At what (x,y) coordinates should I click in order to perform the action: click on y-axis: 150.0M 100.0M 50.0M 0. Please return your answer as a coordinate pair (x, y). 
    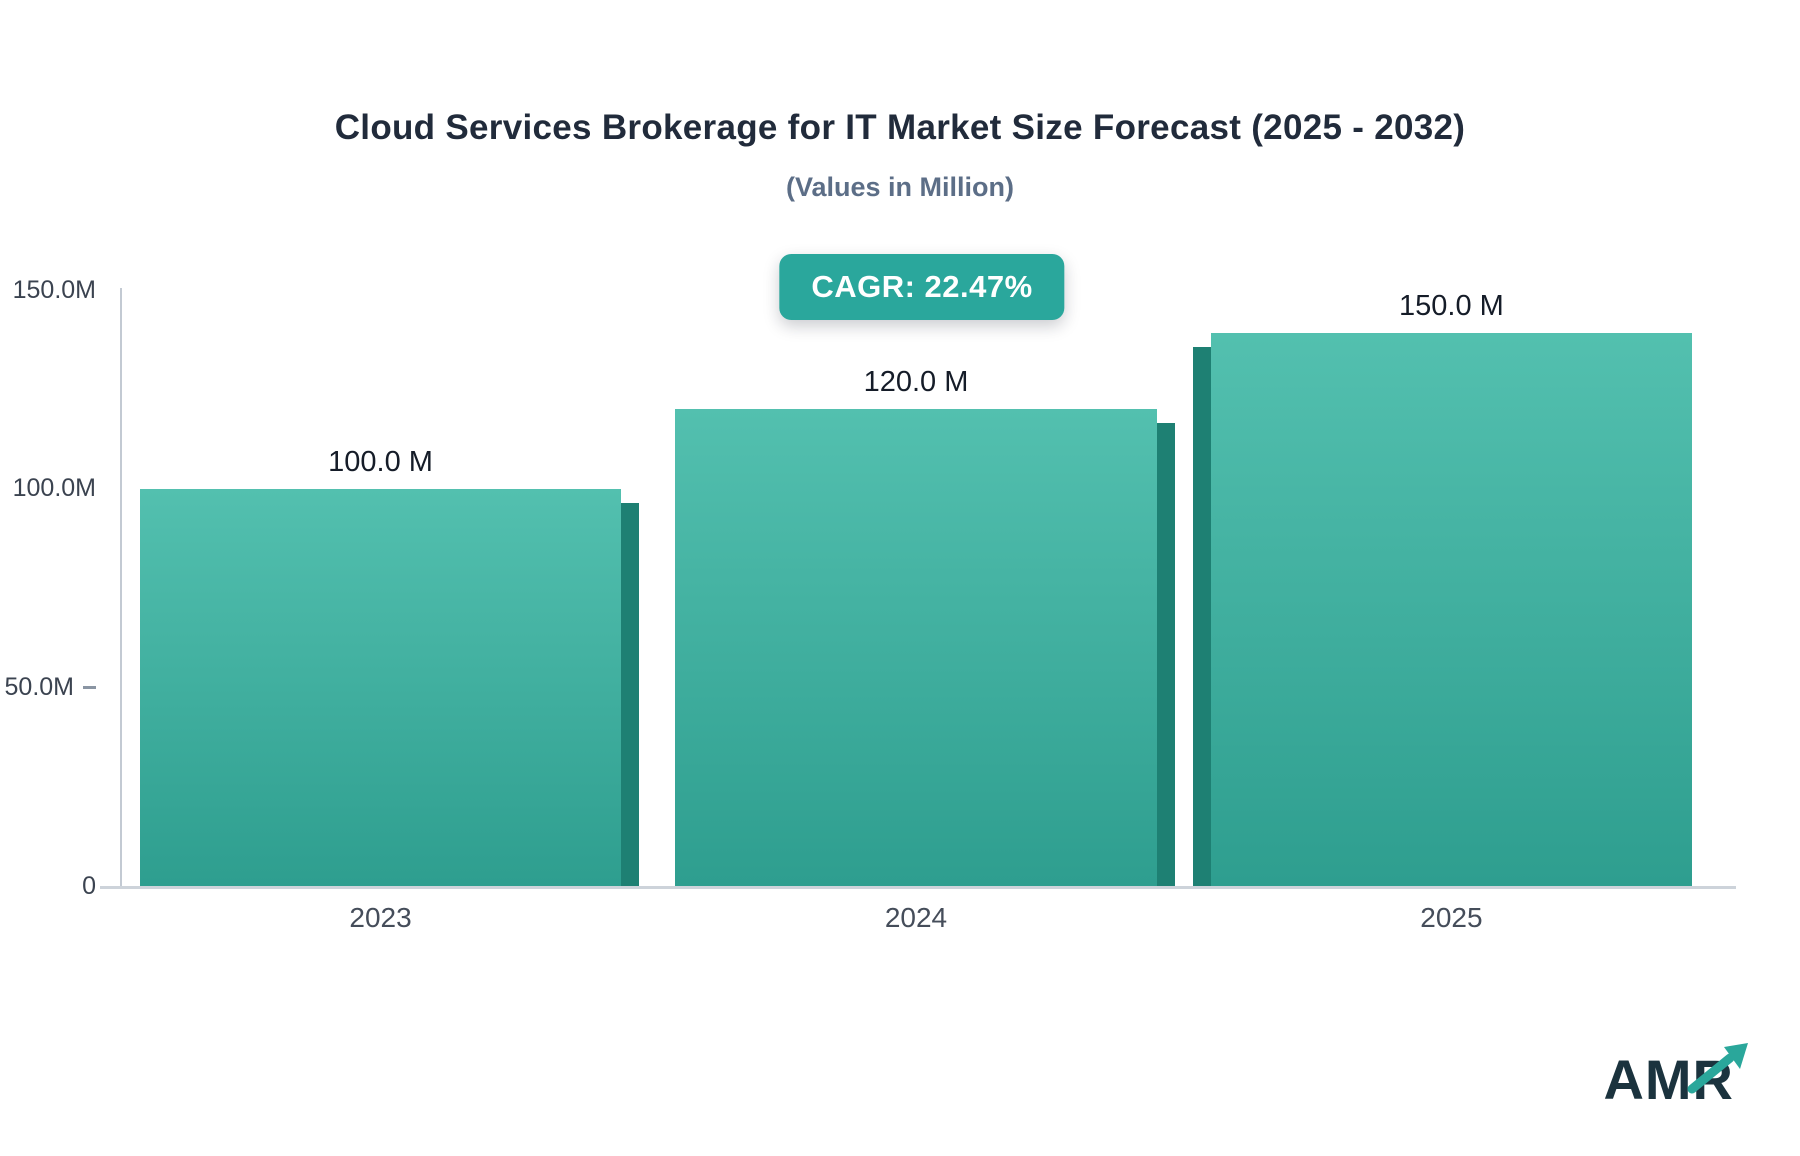
    Looking at the image, I should click on (54, 588).